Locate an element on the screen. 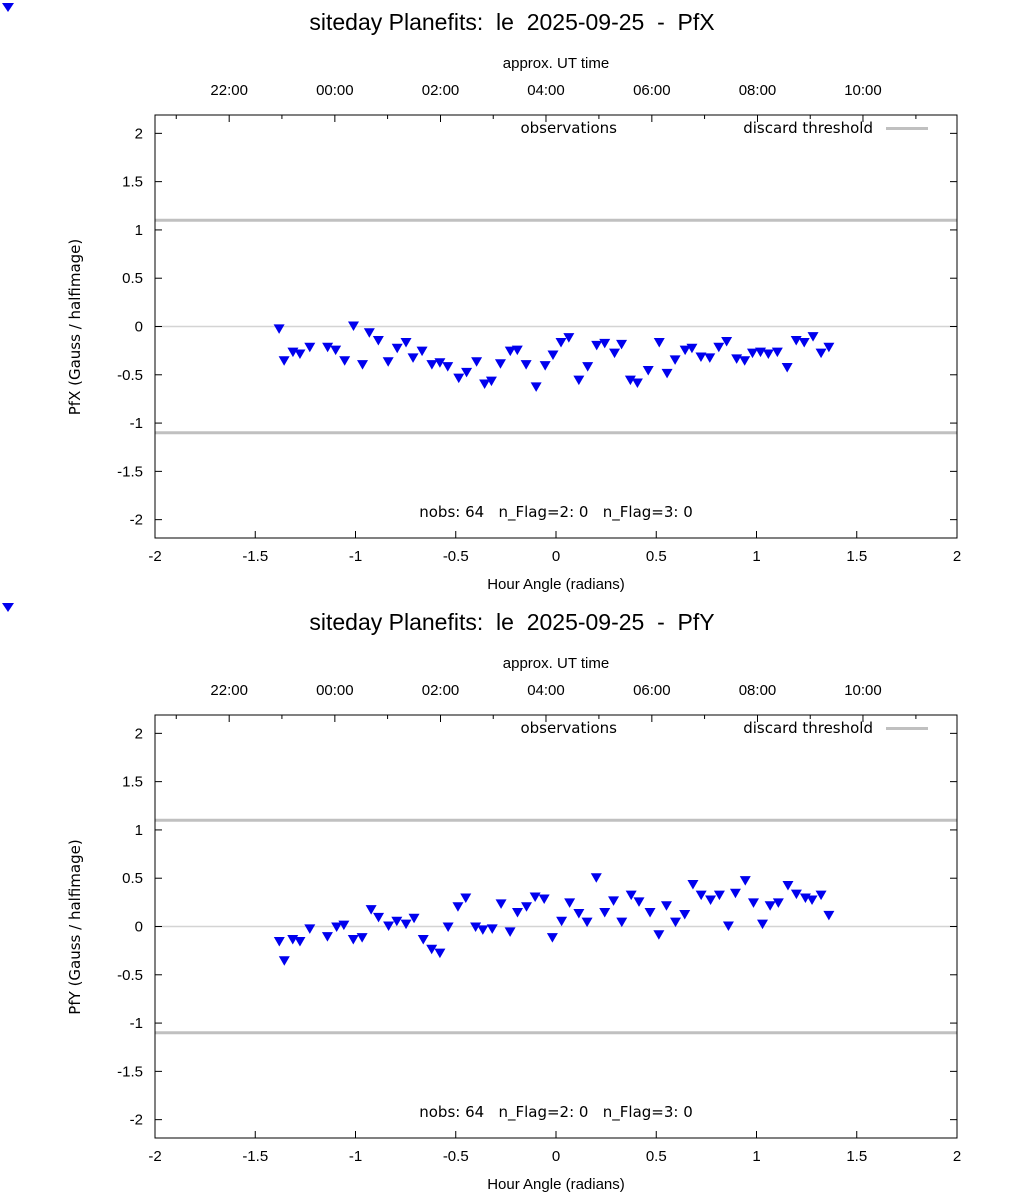 Image resolution: width=1024 pixels, height=1200 pixels. x-tick-label: 1.5 is located at coordinates (856, 1156).